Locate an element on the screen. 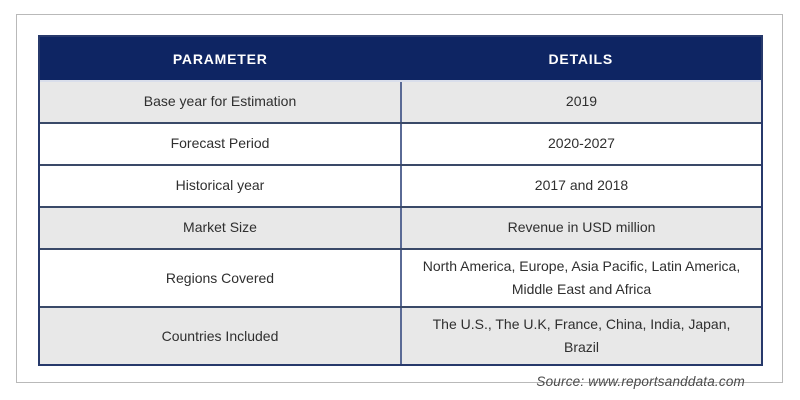  parameter-cell: Regions Covered is located at coordinates (221, 278).